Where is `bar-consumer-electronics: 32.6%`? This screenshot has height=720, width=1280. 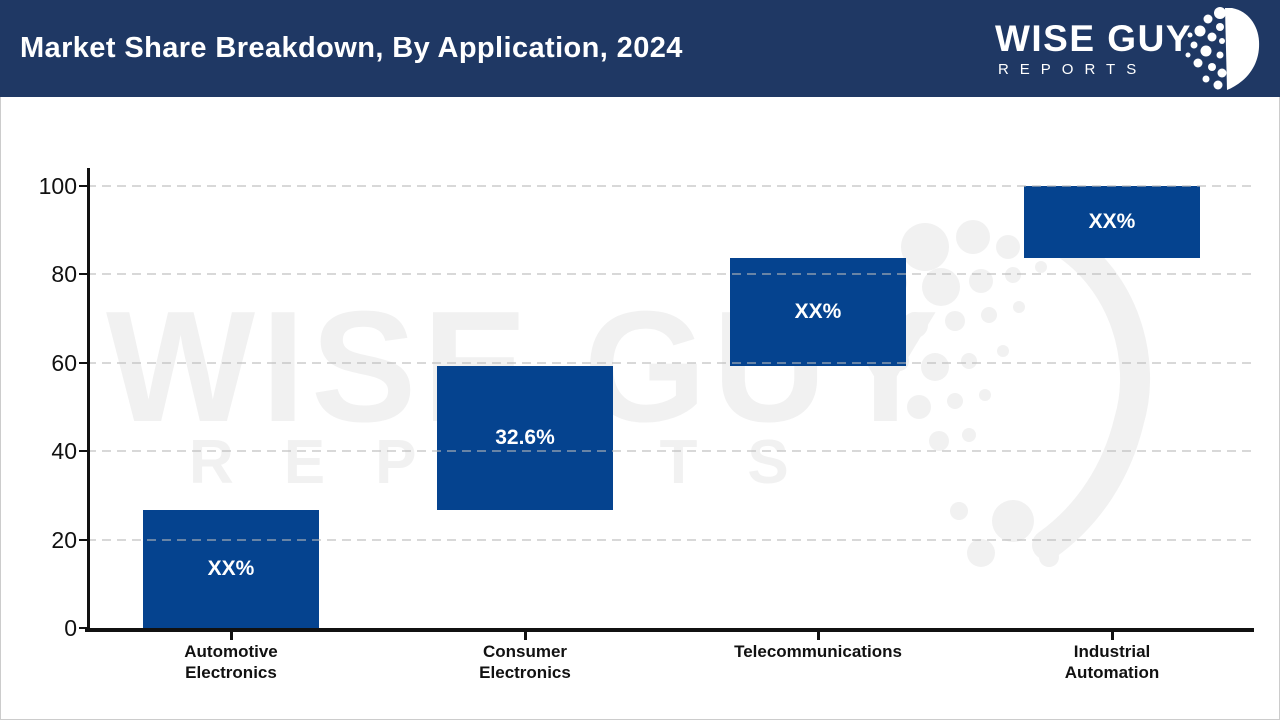
bar-consumer-electronics: 32.6% is located at coordinates (525, 438).